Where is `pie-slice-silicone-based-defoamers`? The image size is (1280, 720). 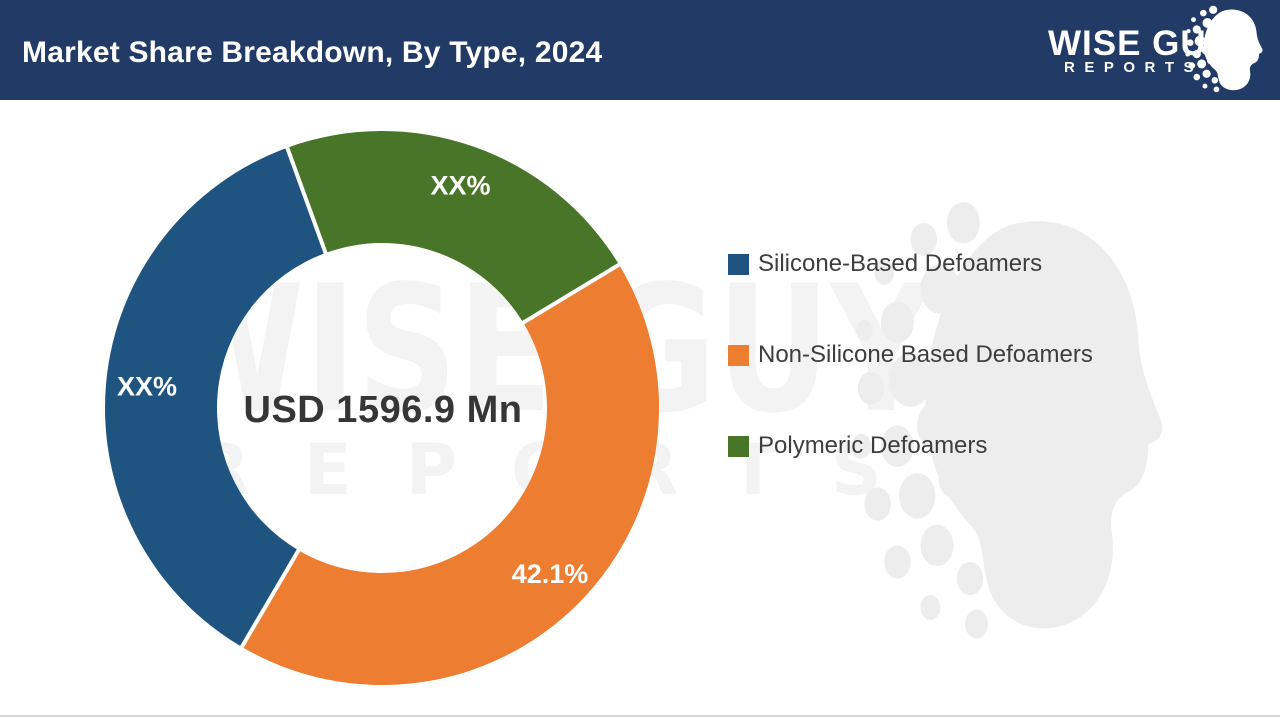
pie-slice-silicone-based-defoamers is located at coordinates (215, 397).